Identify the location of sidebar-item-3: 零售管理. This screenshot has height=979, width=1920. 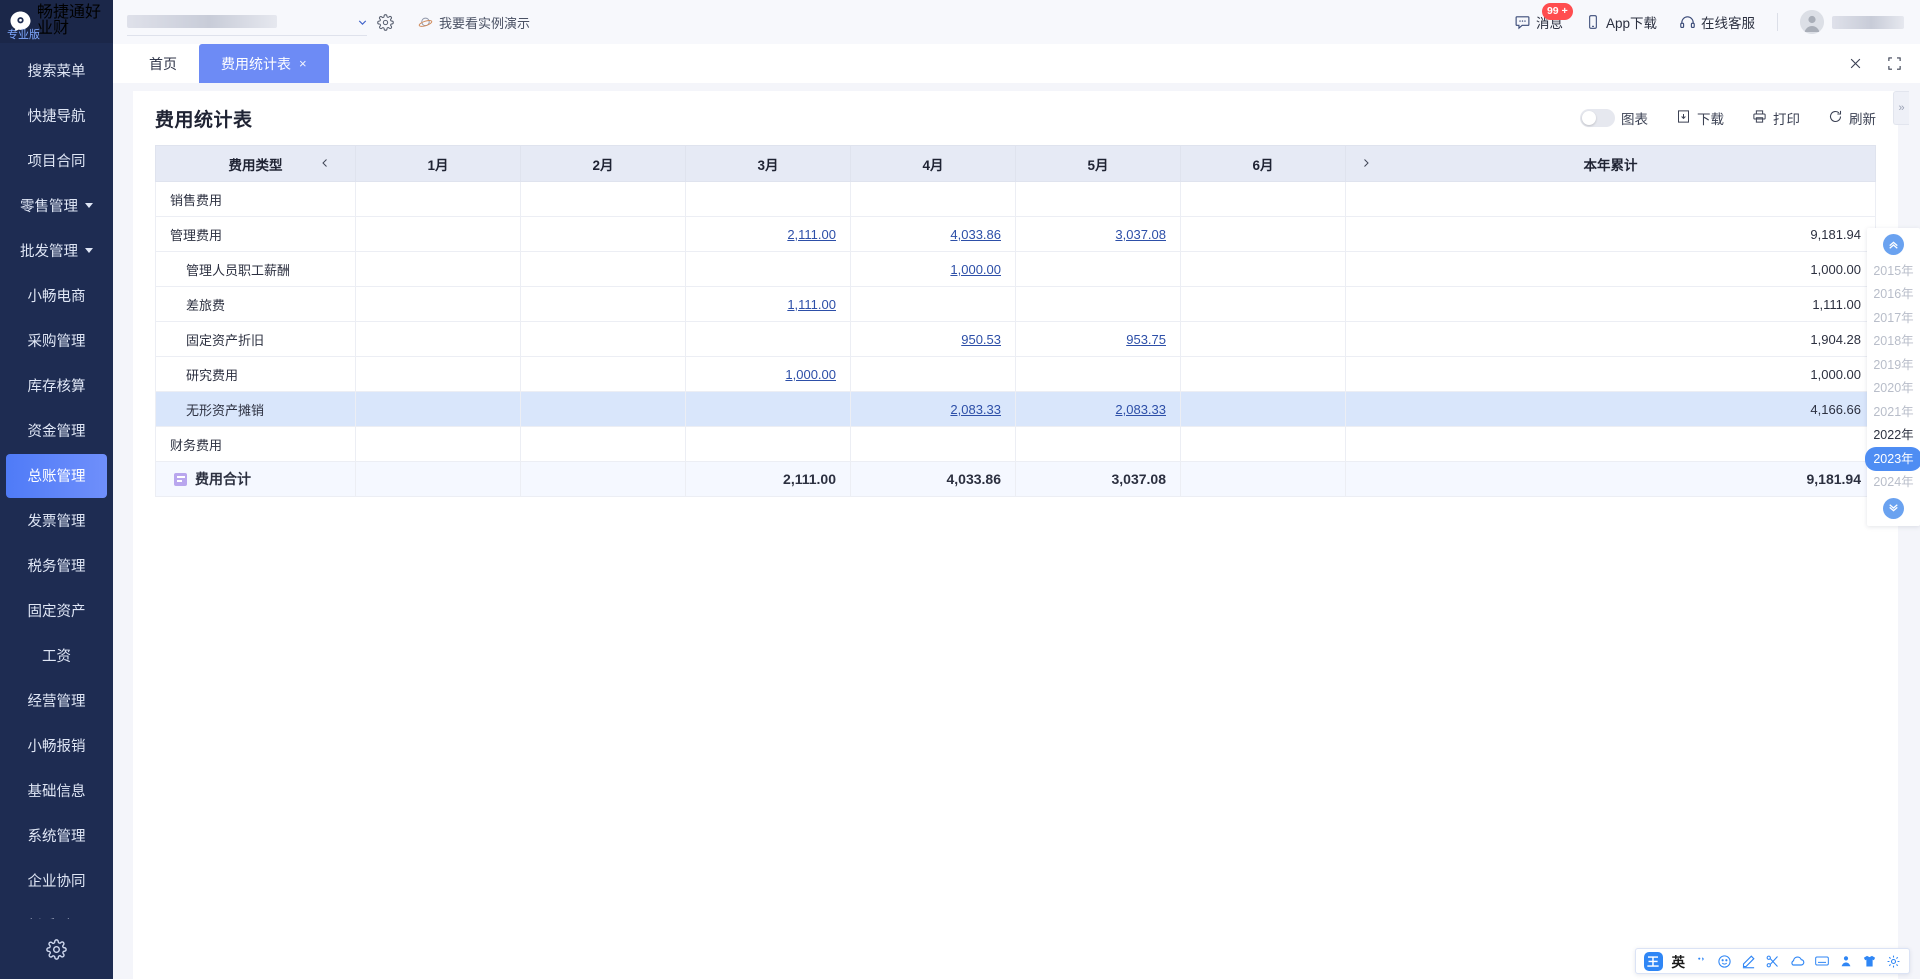
(56, 206).